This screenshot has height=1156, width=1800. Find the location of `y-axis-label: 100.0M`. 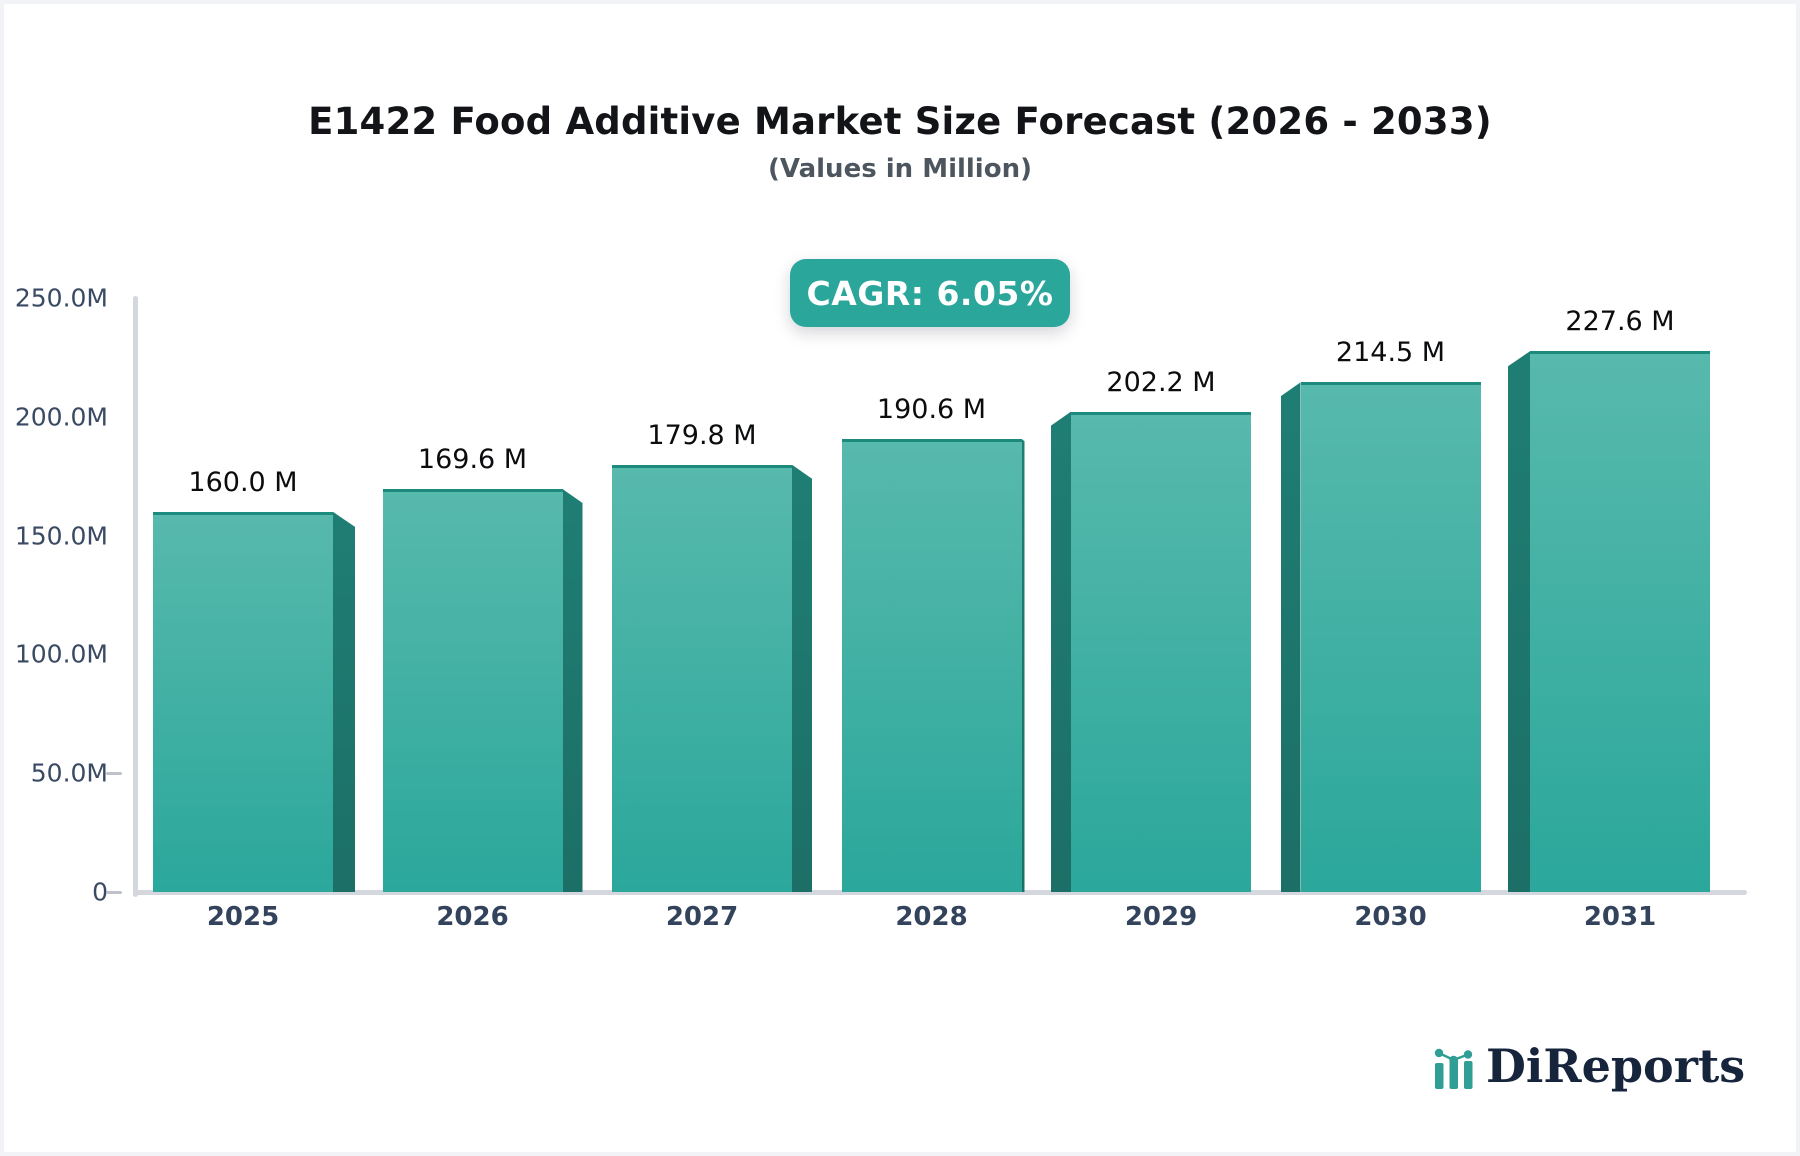

y-axis-label: 100.0M is located at coordinates (61, 654).